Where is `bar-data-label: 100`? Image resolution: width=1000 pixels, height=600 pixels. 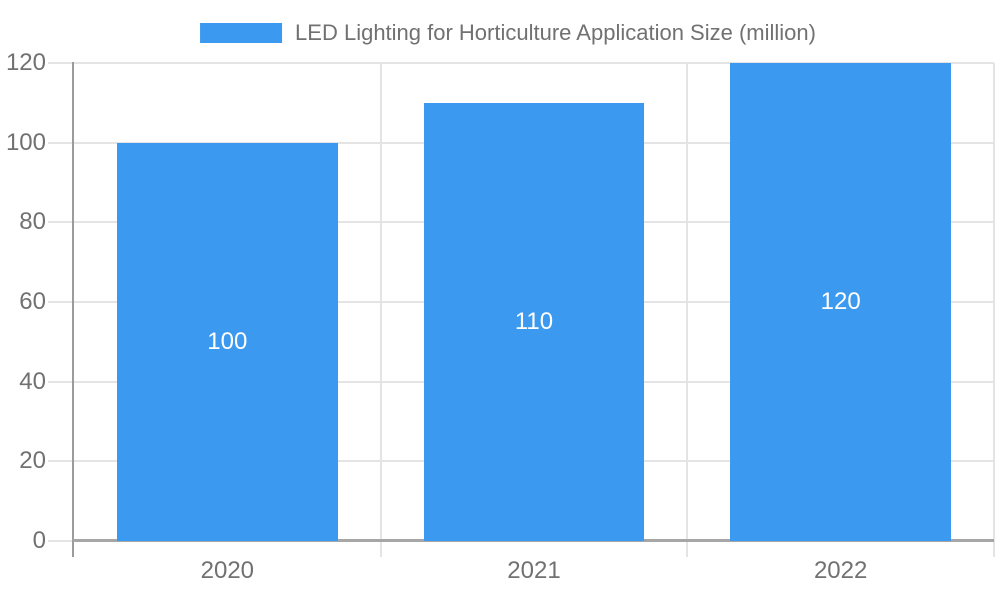
bar-data-label: 100 is located at coordinates (227, 341).